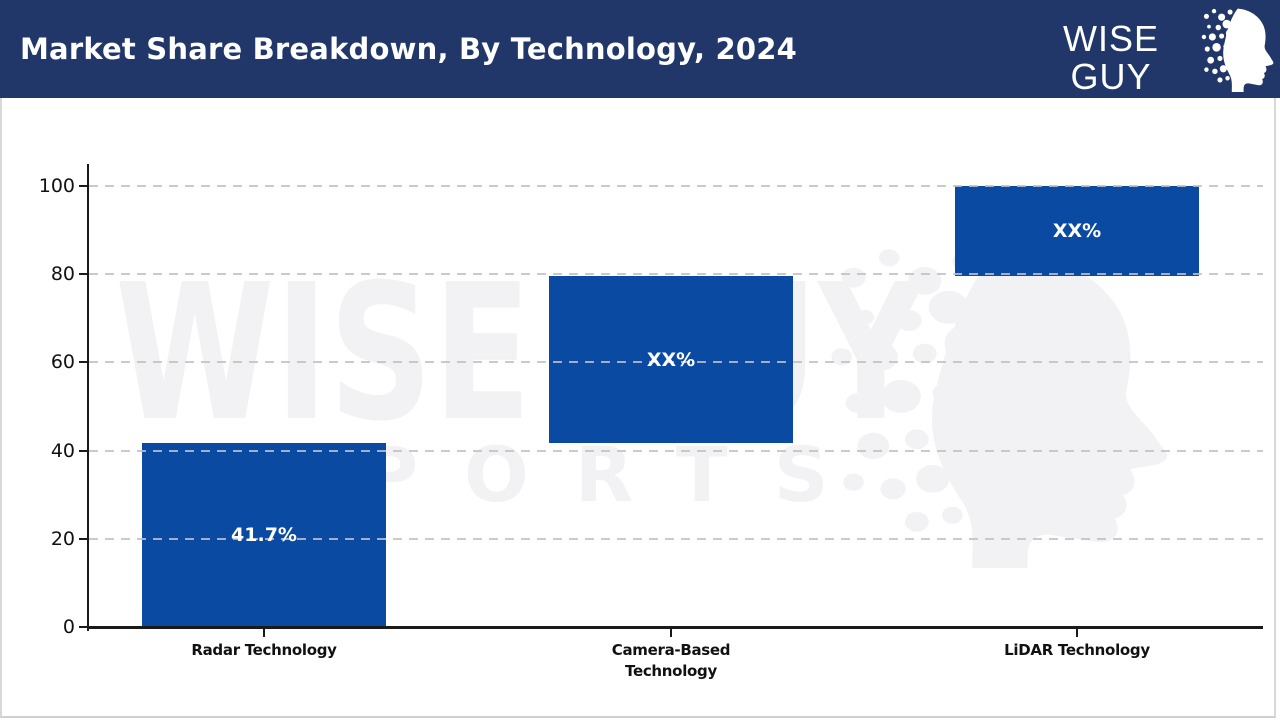 The height and width of the screenshot is (720, 1280). What do you see at coordinates (88, 397) in the screenshot?
I see `y-axis-line` at bounding box center [88, 397].